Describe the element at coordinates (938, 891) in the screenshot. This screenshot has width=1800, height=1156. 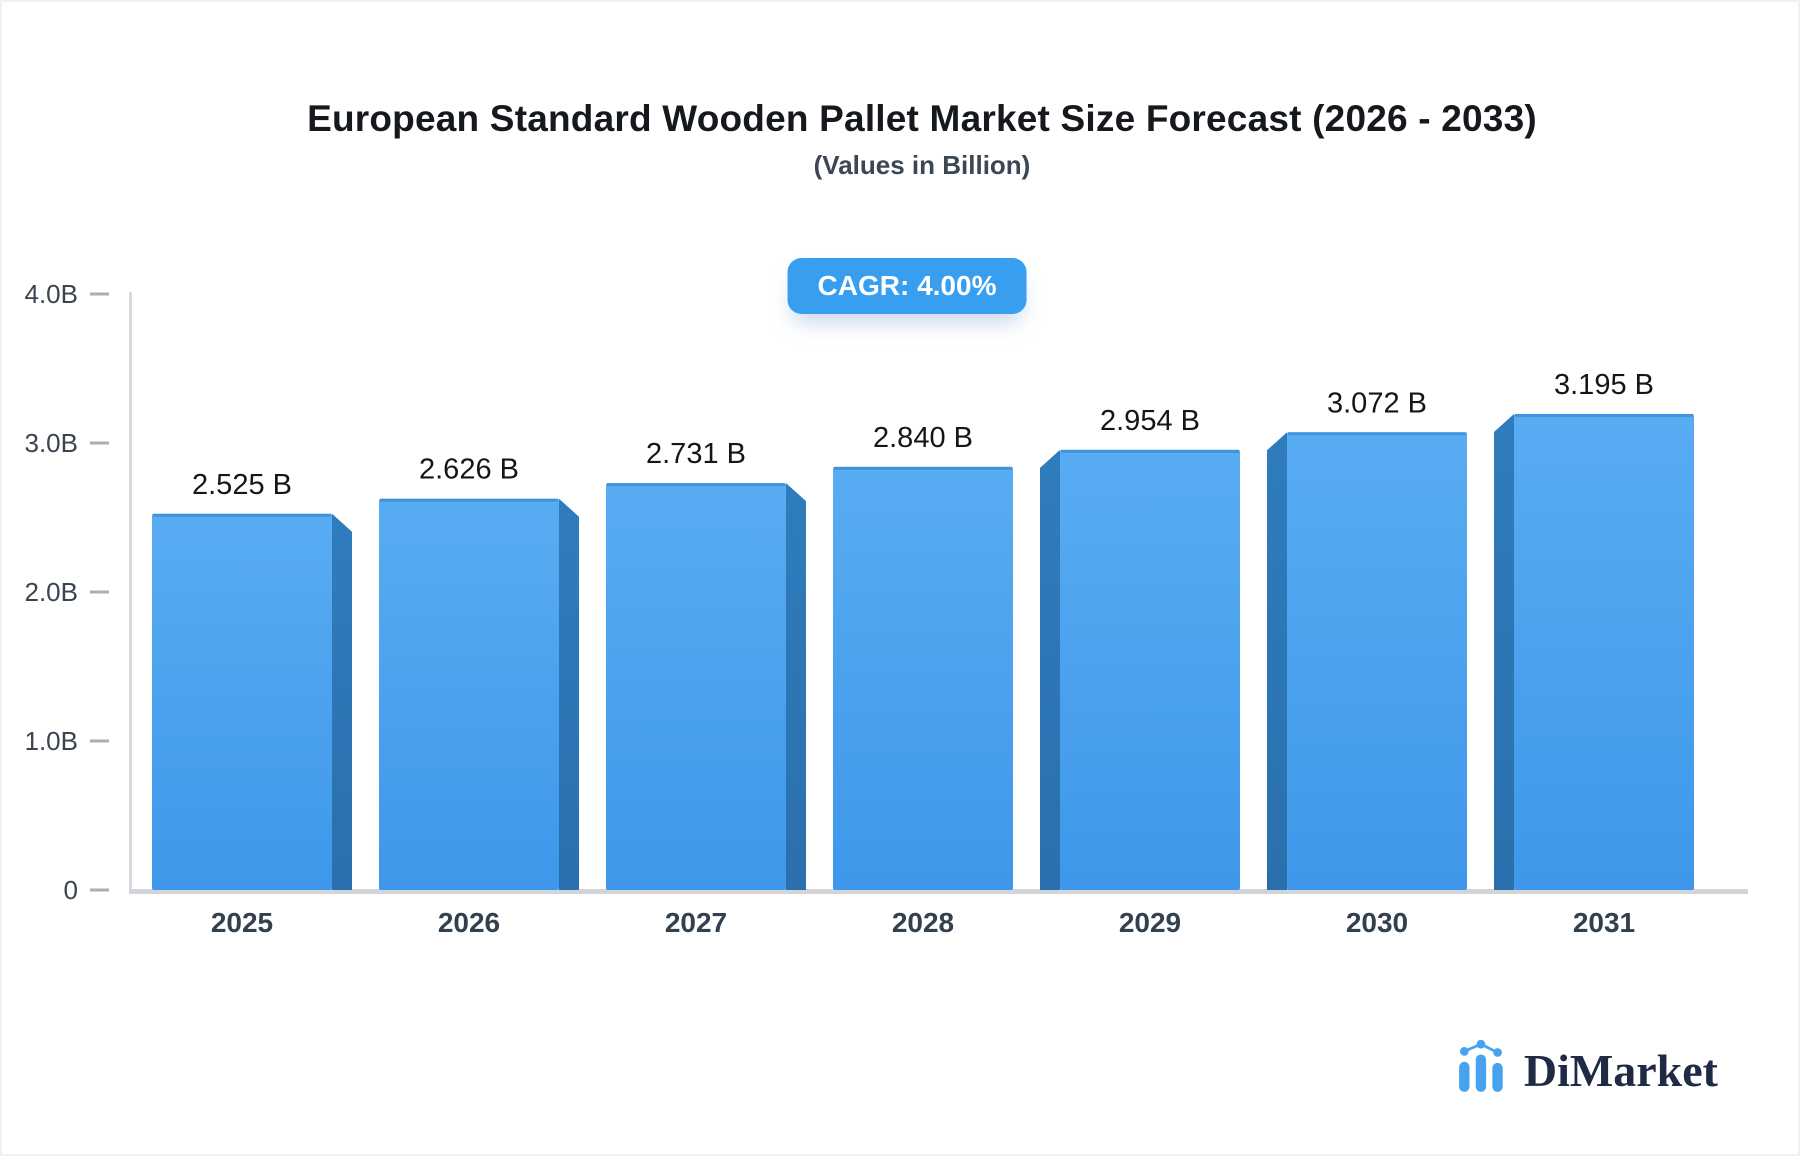
I see `x-axis-line` at that location.